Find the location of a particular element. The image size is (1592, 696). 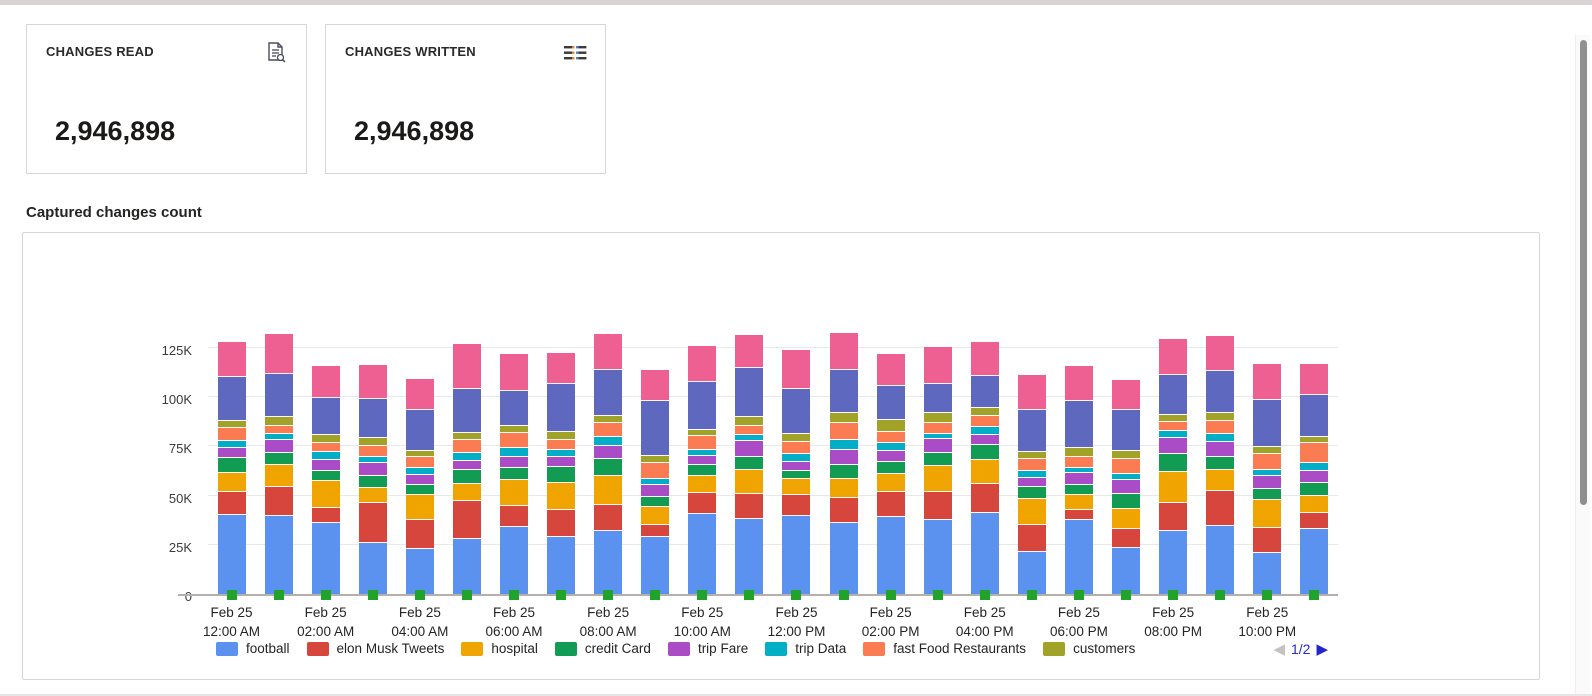

x-tick-label: Feb 25 04:00 AM is located at coordinates (420, 622).